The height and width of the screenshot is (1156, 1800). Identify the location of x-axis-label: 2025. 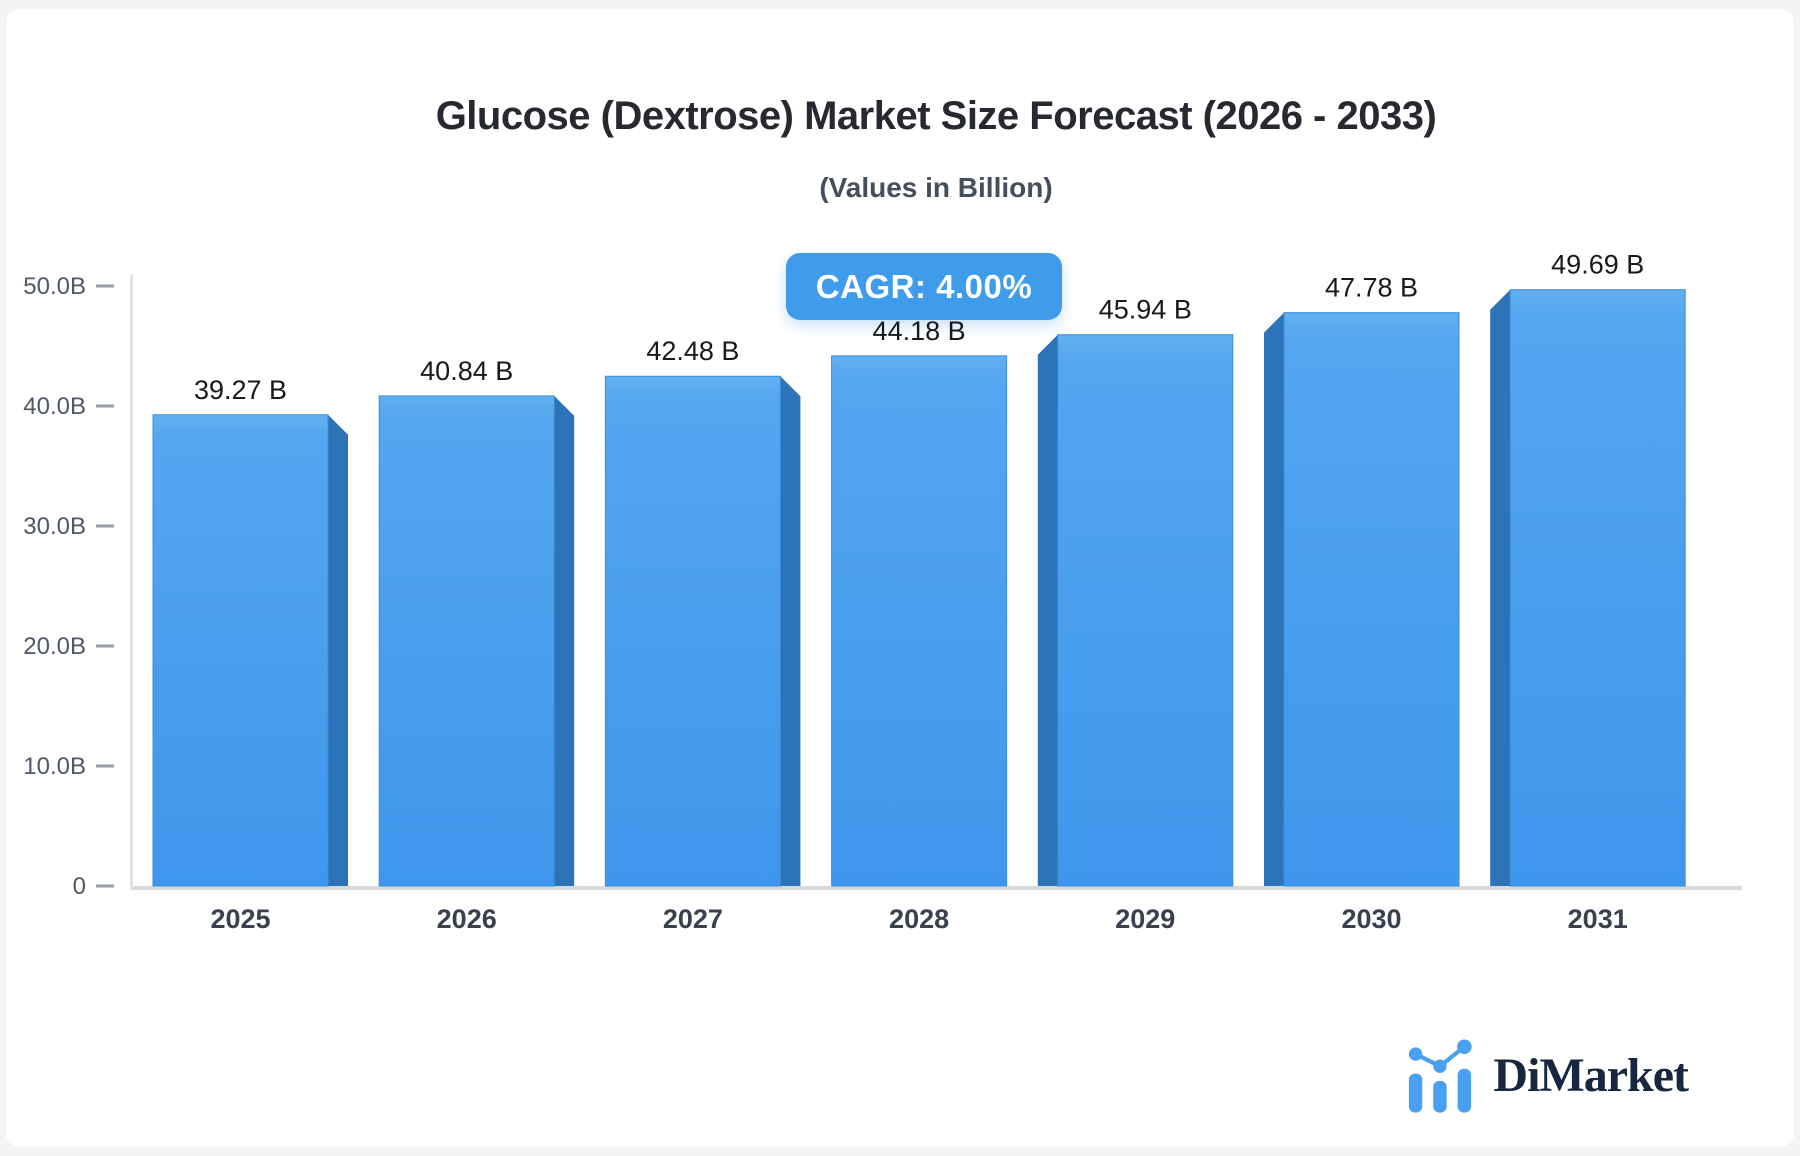
(240, 919).